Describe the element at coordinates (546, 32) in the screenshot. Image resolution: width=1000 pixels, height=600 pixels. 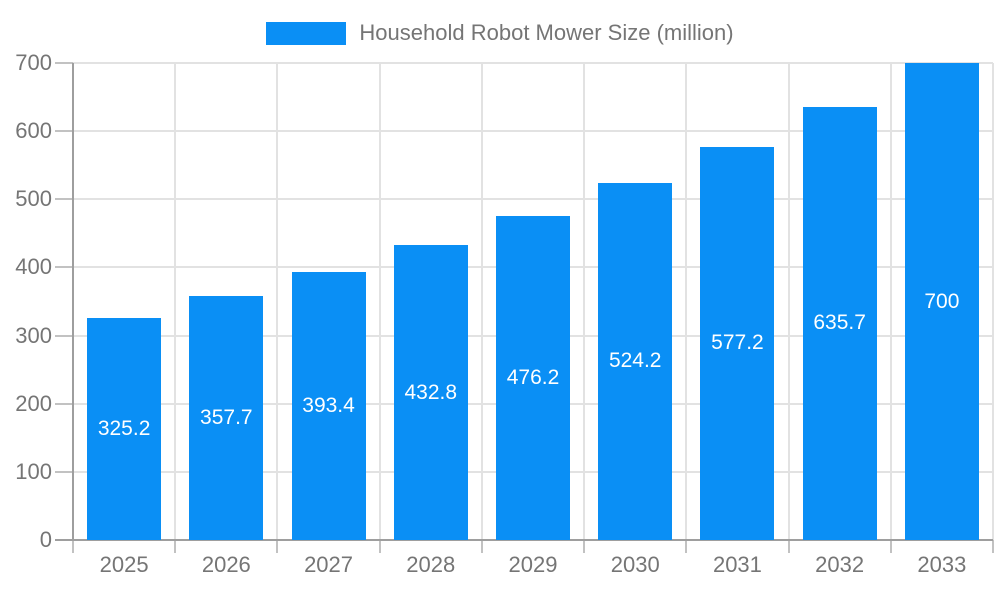
I see `legend-label: Household Robot Mower Size (million)` at that location.